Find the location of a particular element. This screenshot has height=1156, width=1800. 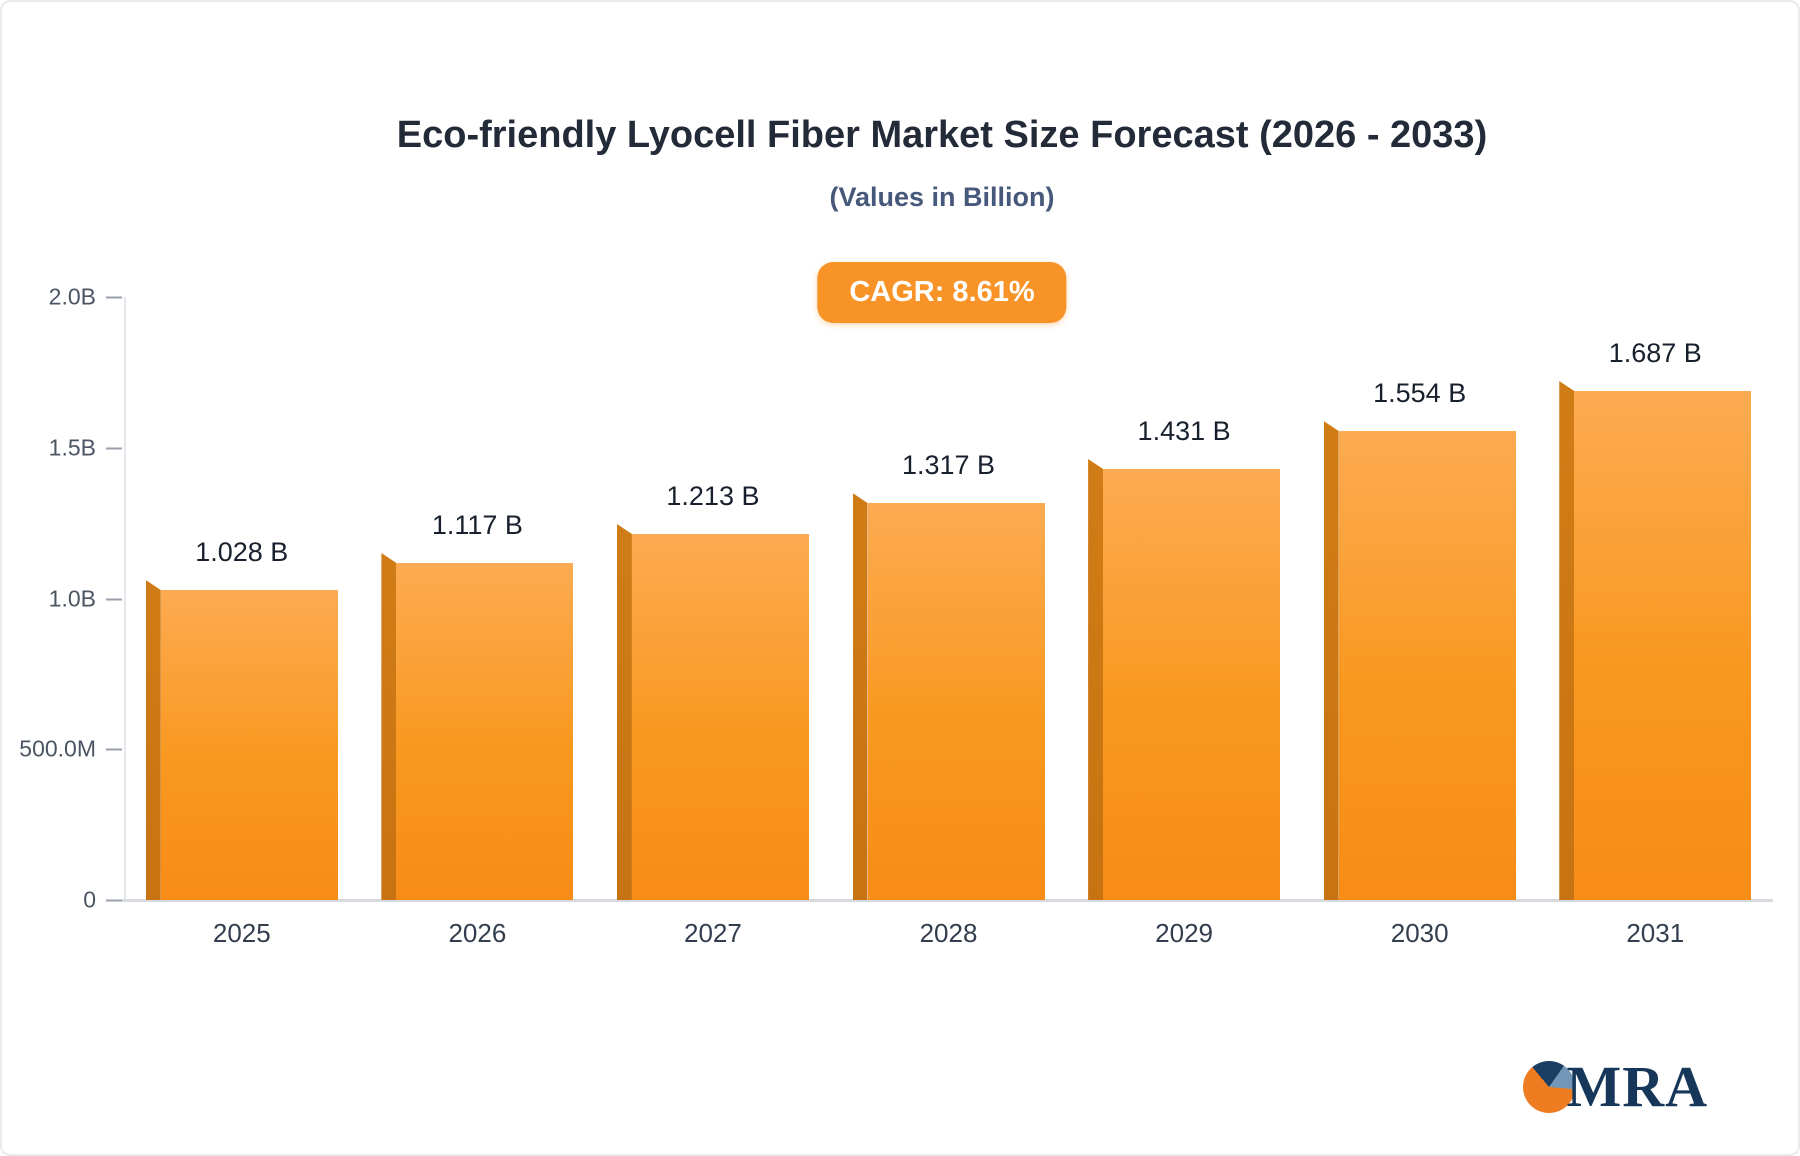

bar-value-label: 1.028 B is located at coordinates (242, 552).